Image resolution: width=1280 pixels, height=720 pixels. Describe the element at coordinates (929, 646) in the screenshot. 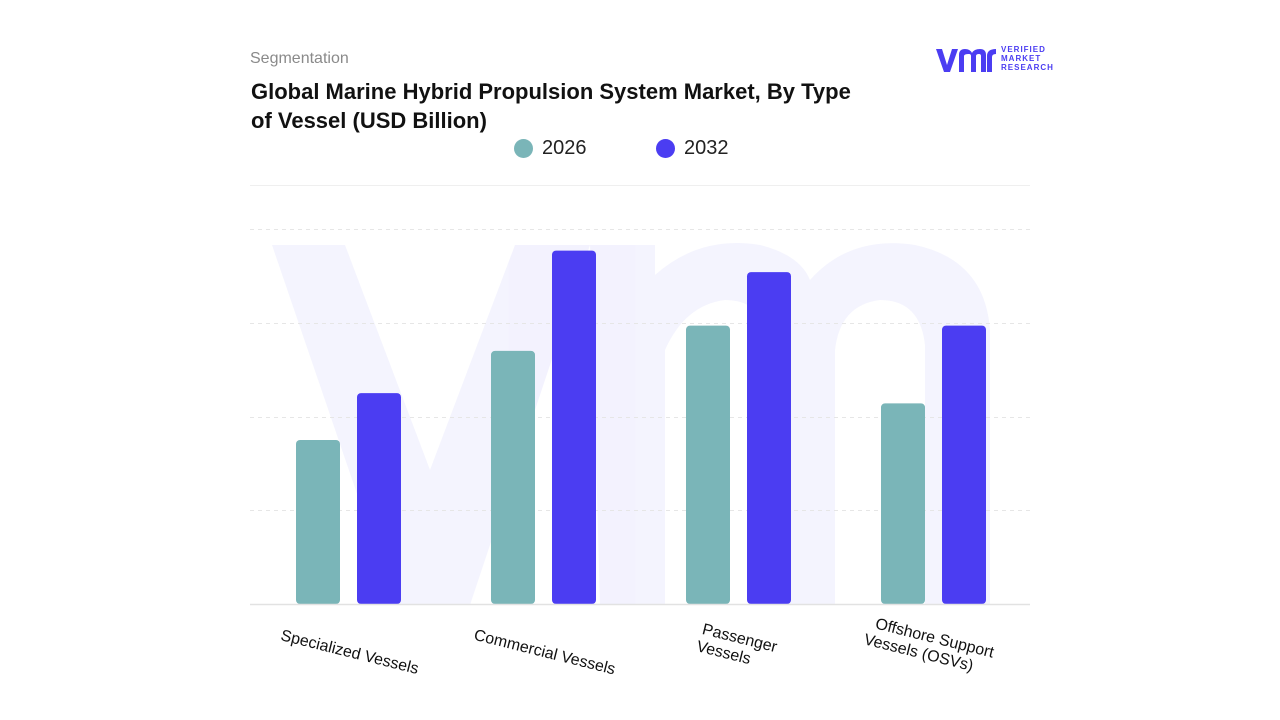

I see `x-tick-label: Offshore SupportVessels (OSVs)` at that location.